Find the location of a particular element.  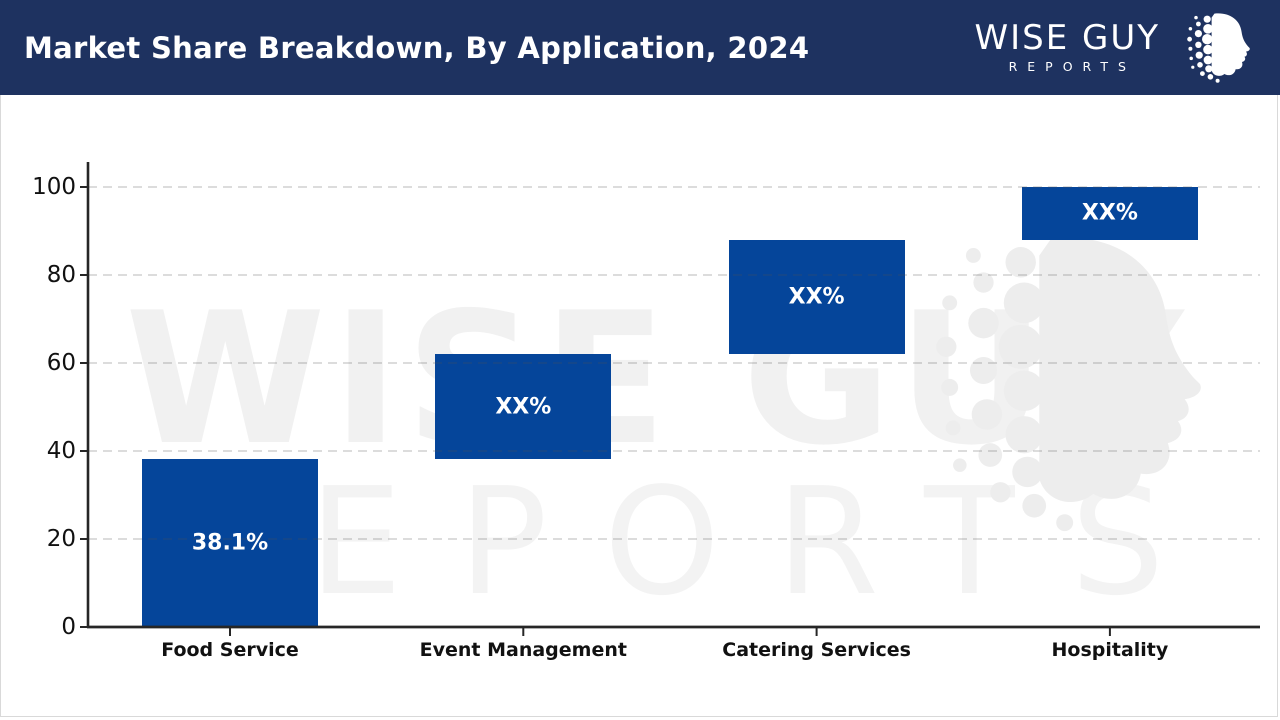

x-axis-label-hospitality: Hospitality is located at coordinates (1110, 650).